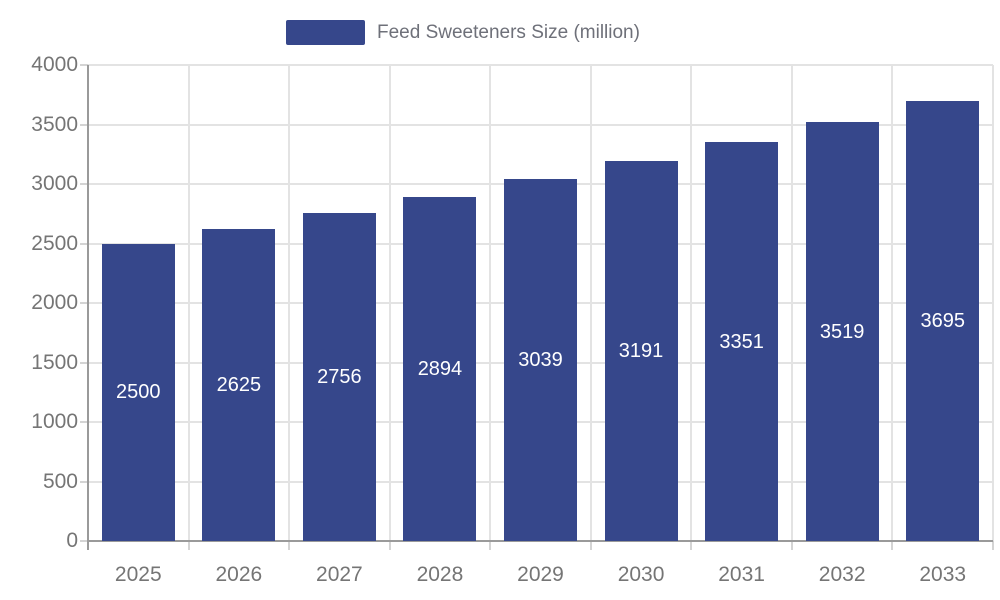 The width and height of the screenshot is (1000, 600). What do you see at coordinates (239, 574) in the screenshot?
I see `x-tick-label: 2026` at bounding box center [239, 574].